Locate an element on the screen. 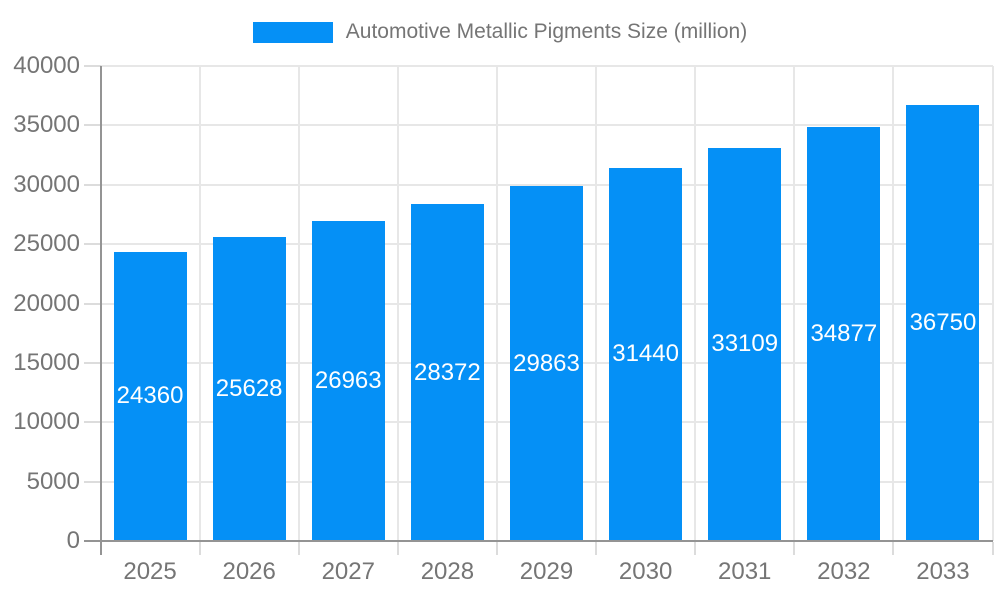 The image size is (1000, 600). bar: 24360 is located at coordinates (150, 396).